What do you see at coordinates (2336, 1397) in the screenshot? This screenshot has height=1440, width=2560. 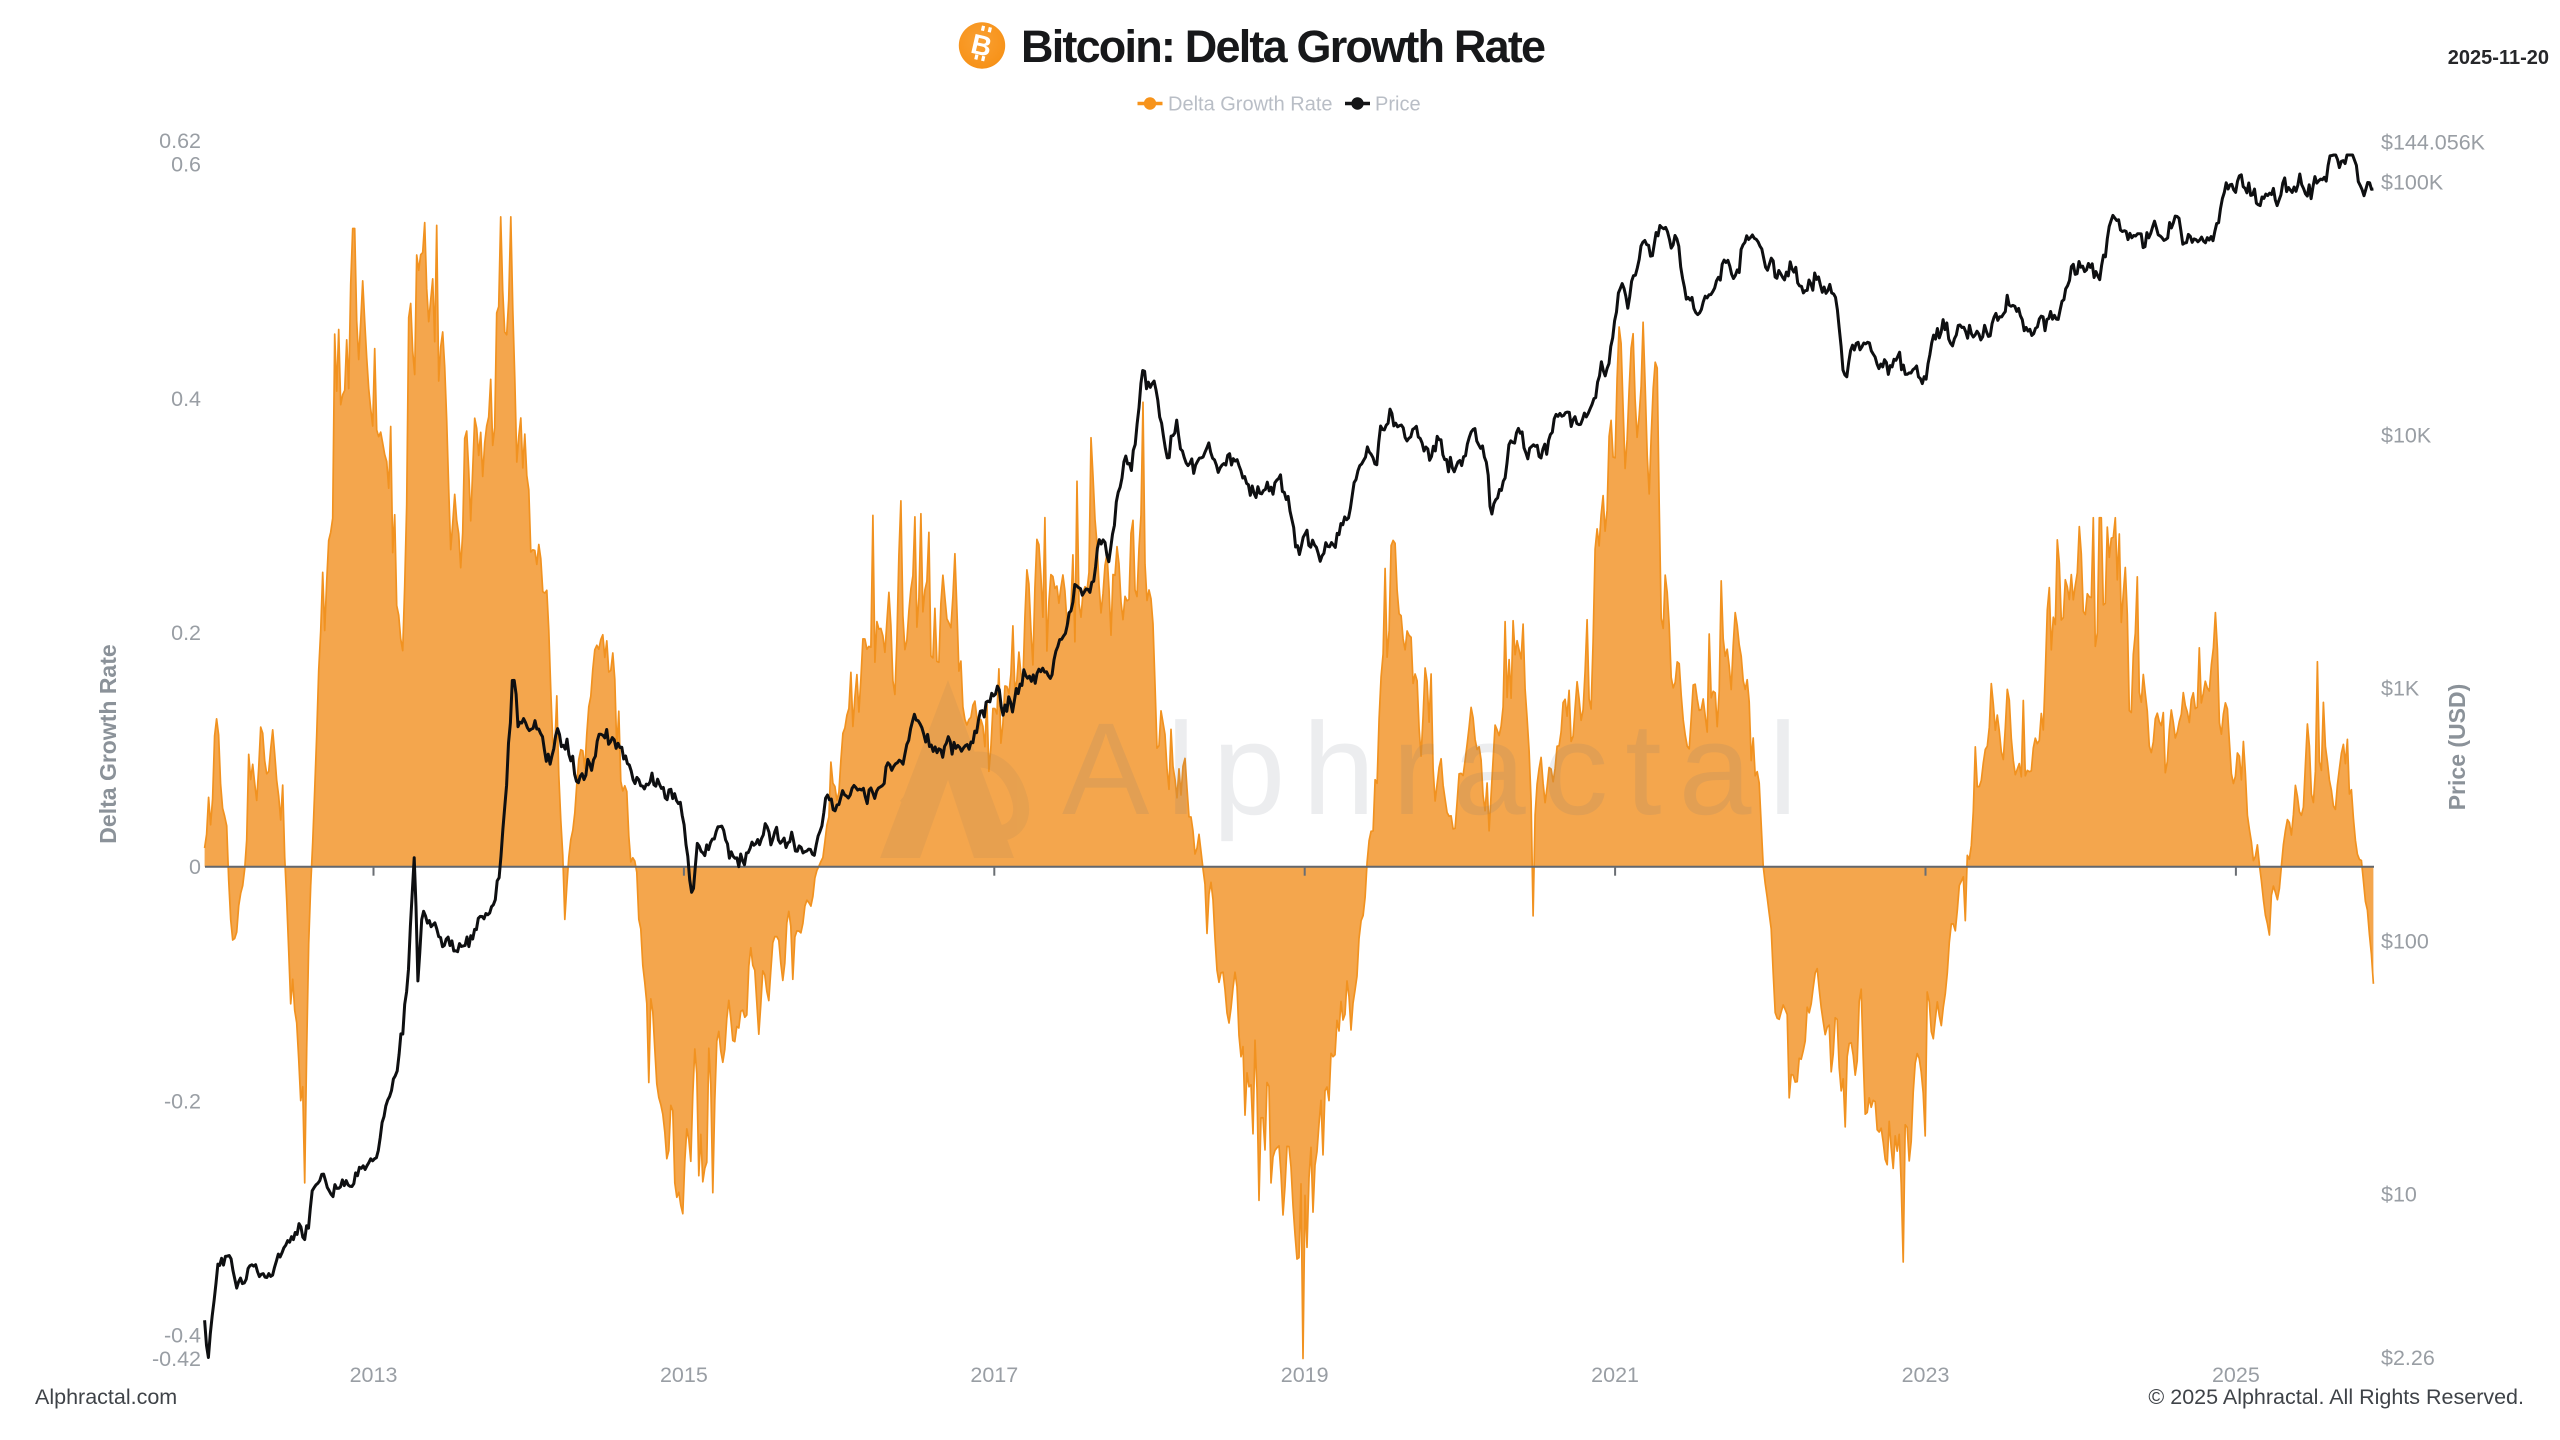 I see `svg-text:© 2025 Alphractal. All Rights: © 2025 Alphractal. All Rights Reserved.` at bounding box center [2336, 1397].